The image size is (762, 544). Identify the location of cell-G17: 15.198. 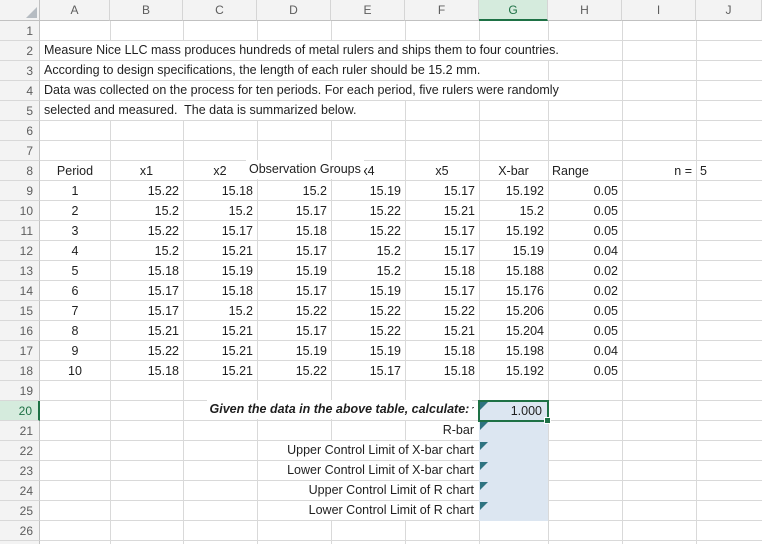
(524, 351).